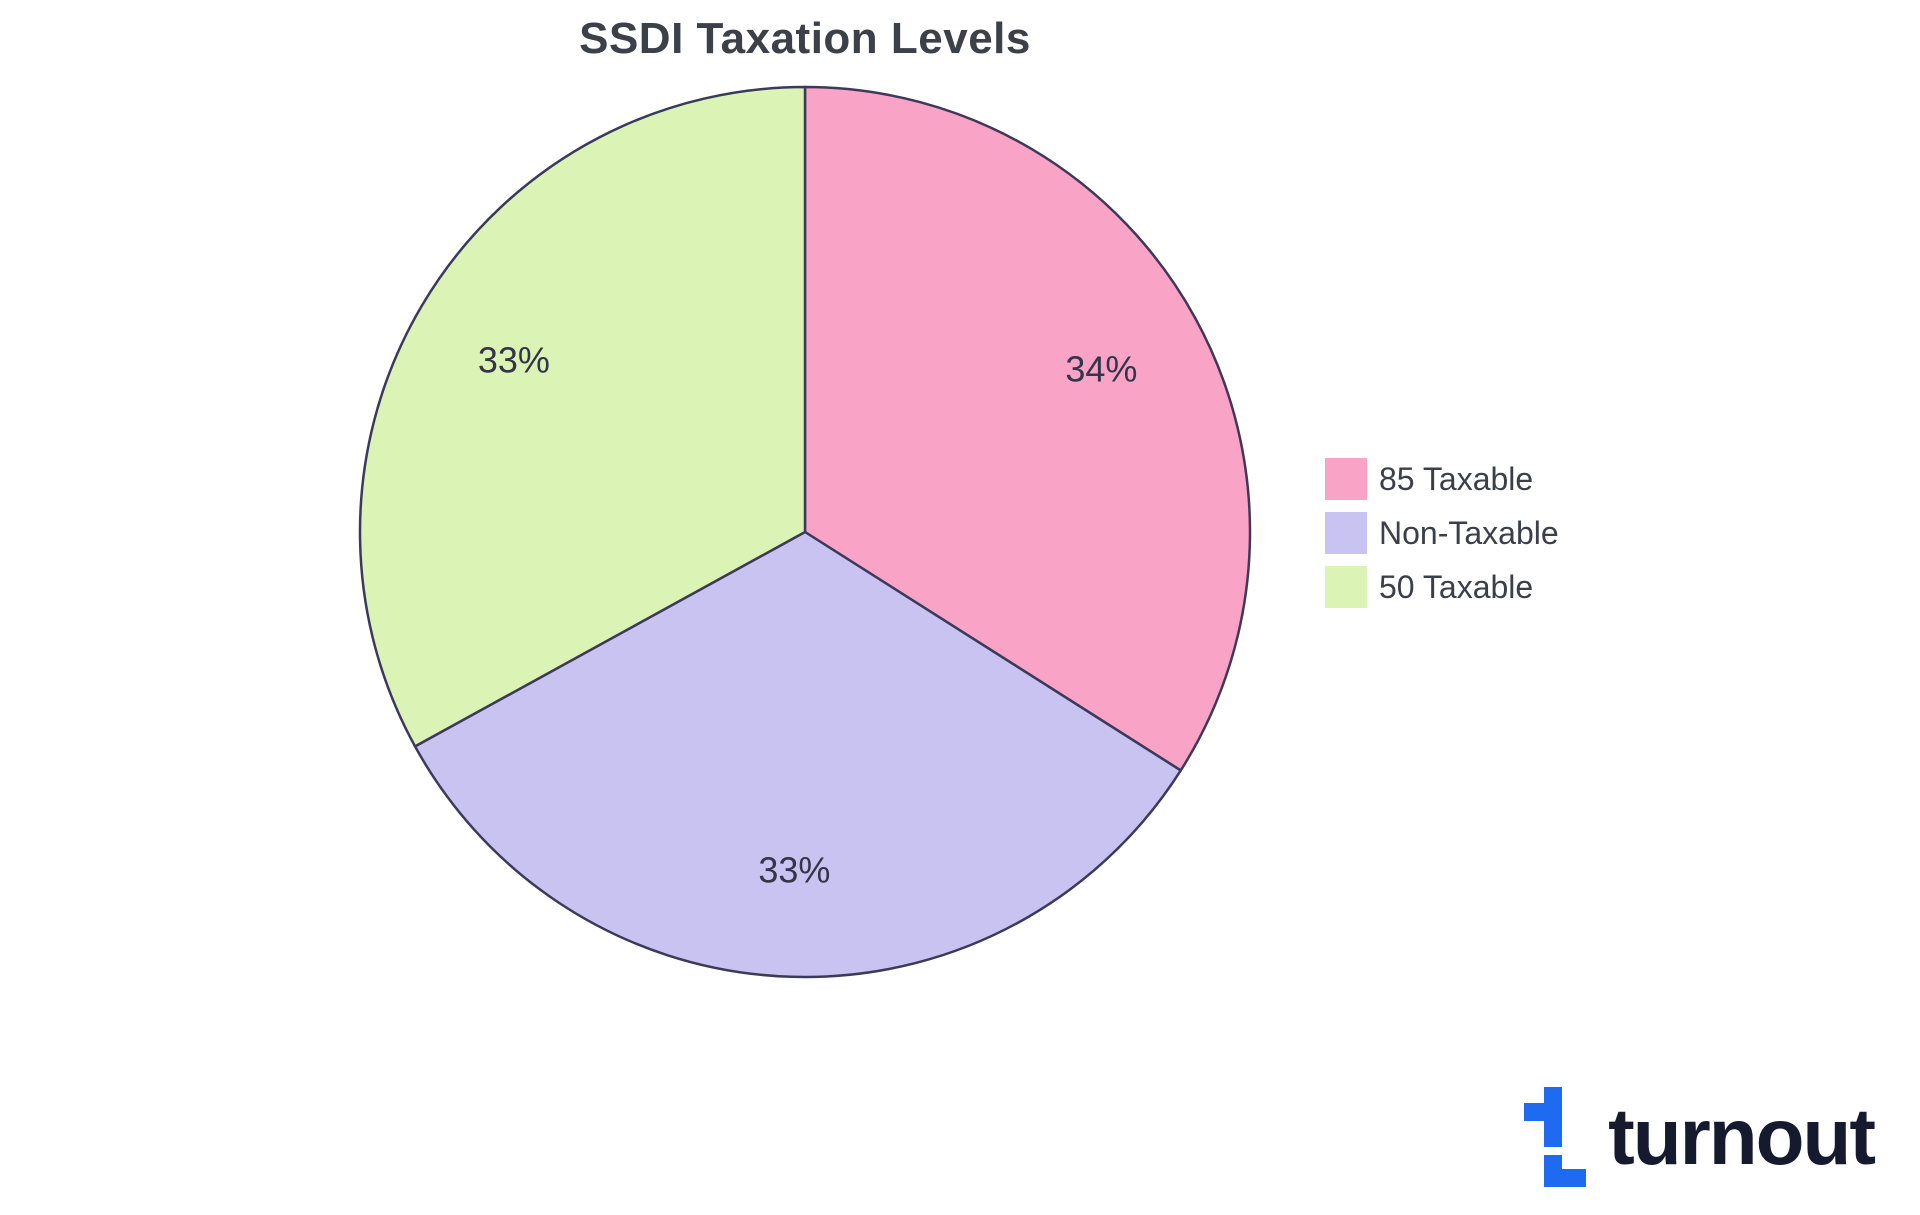  Describe the element at coordinates (805, 38) in the screenshot. I see `chart-title: SSDI Taxation Levels` at that location.